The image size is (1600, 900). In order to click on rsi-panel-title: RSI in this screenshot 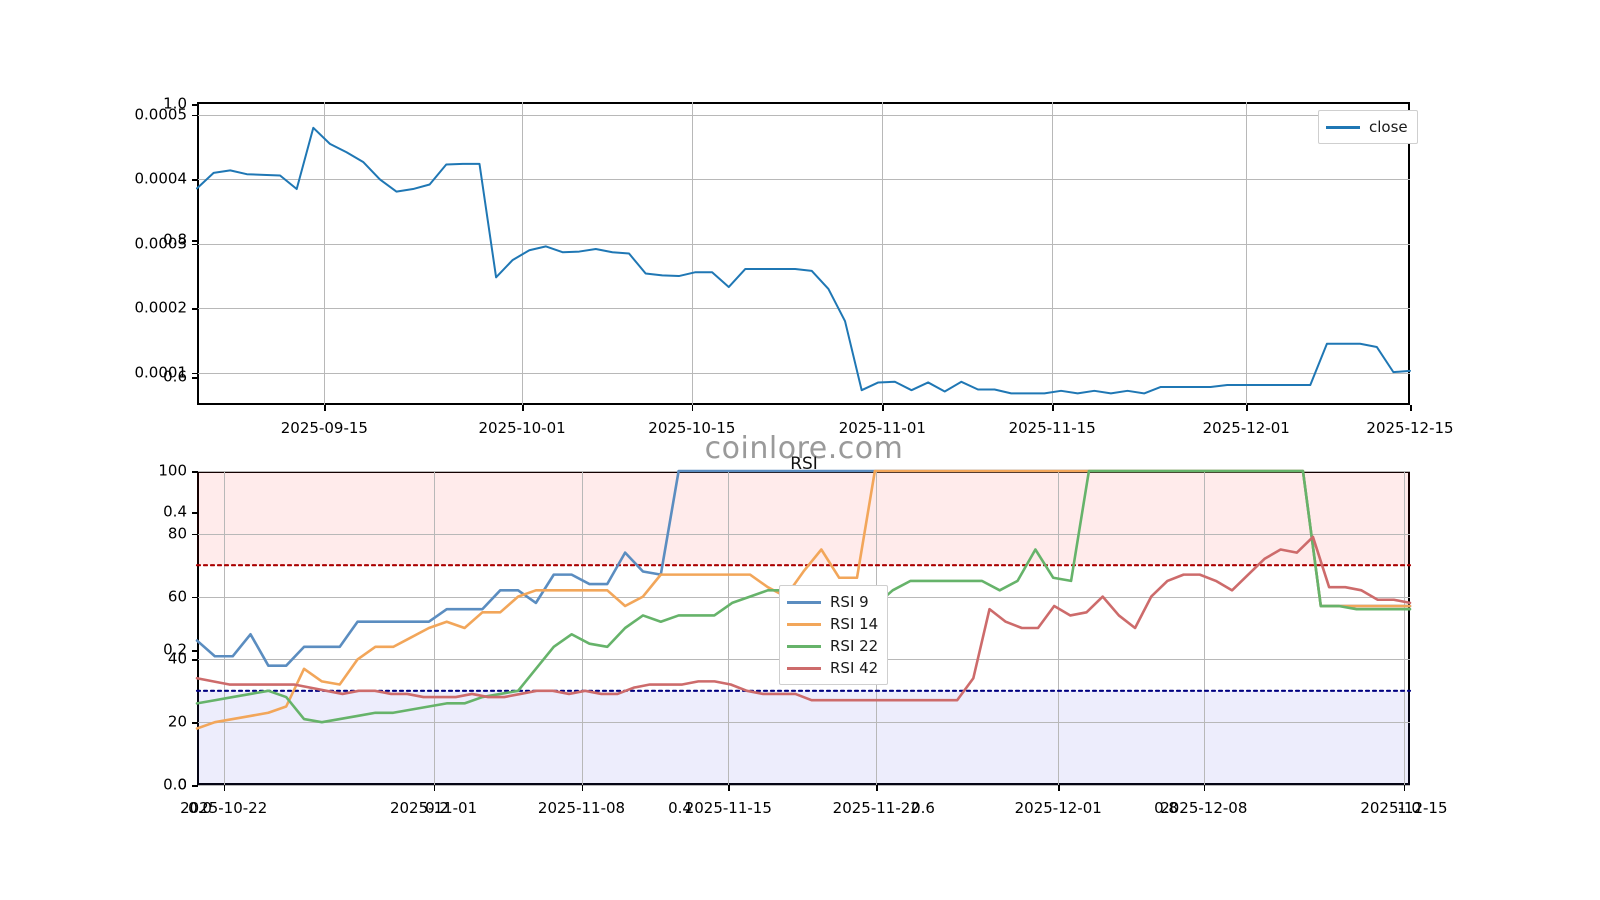, I will do `click(804, 464)`.